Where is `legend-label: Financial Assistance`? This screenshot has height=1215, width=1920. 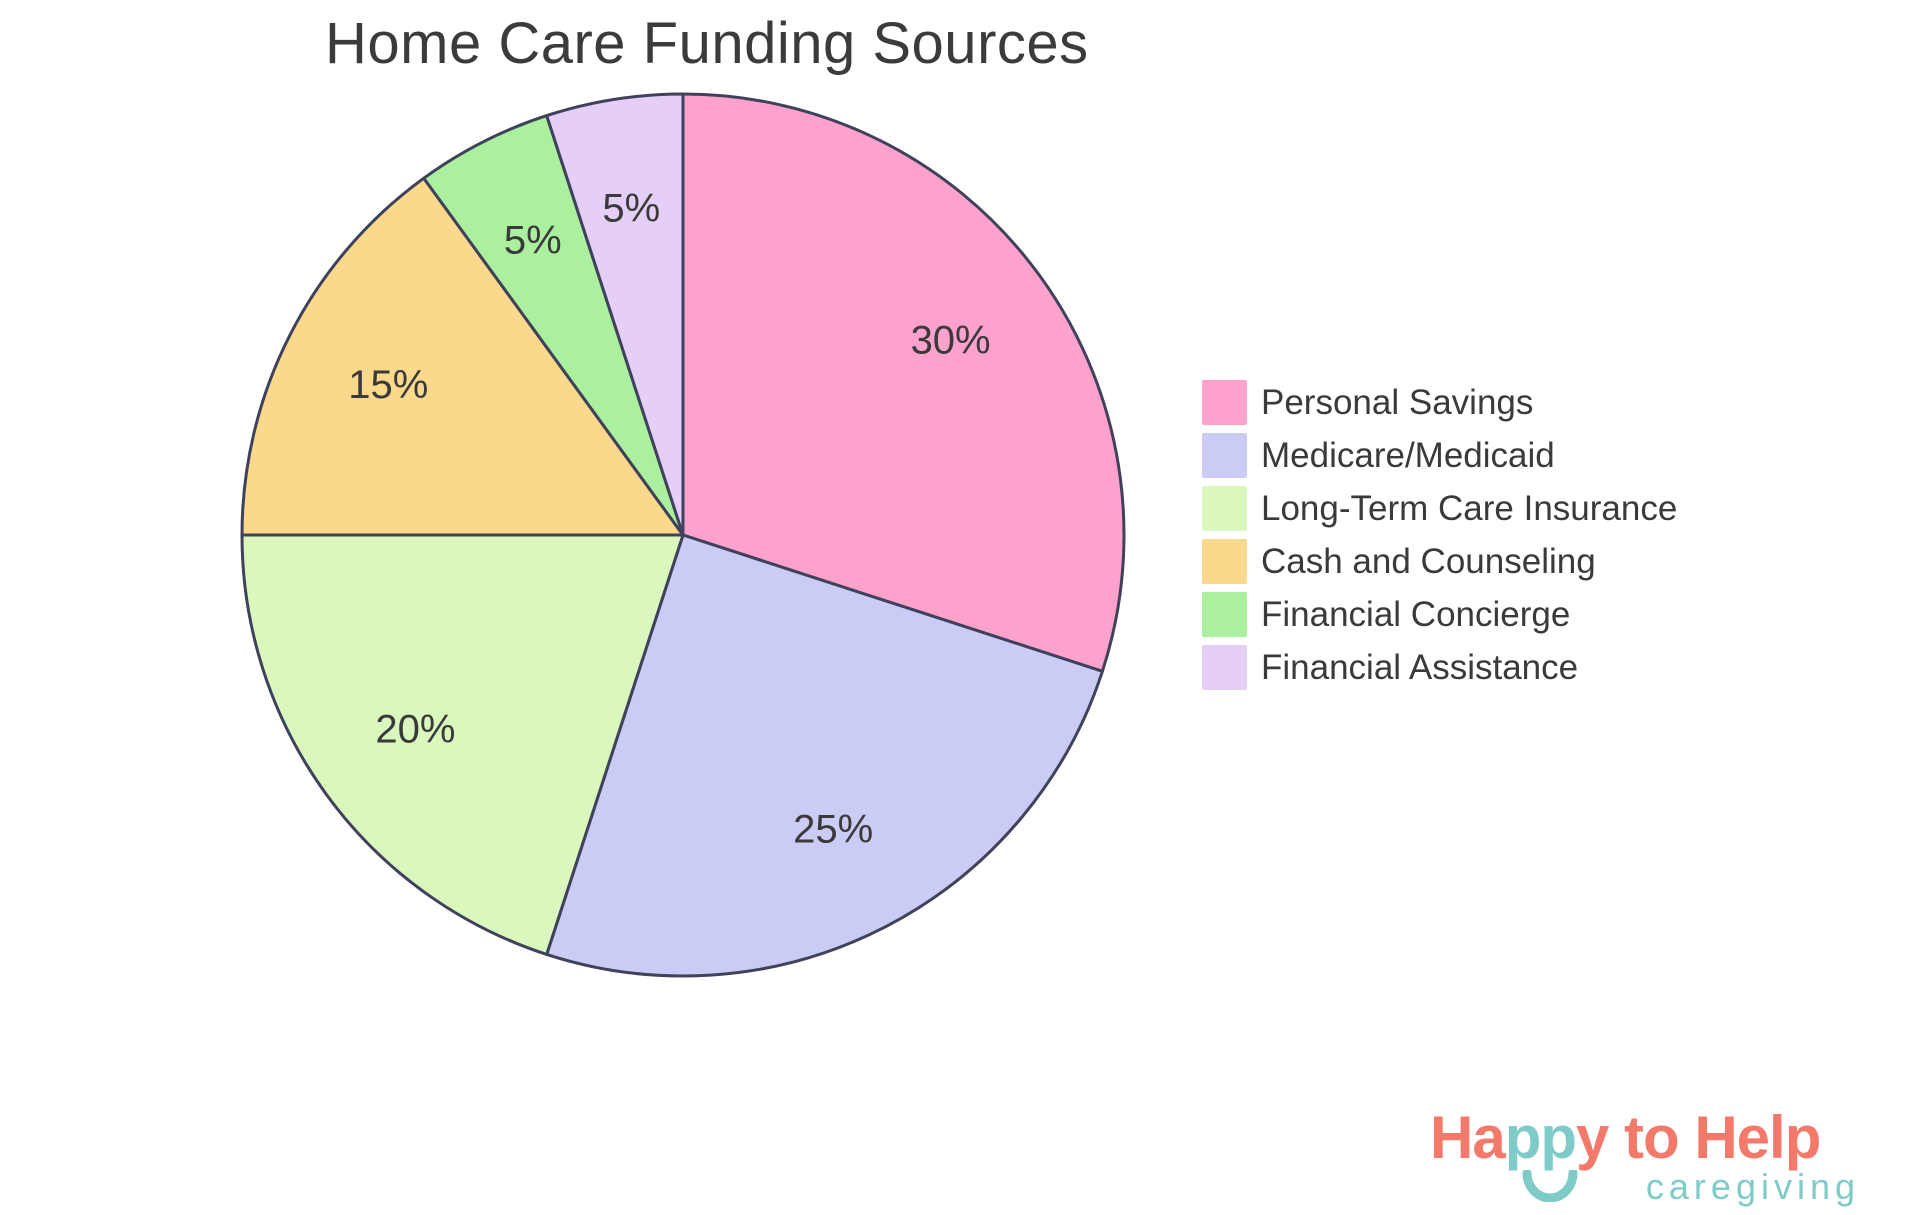 legend-label: Financial Assistance is located at coordinates (1420, 667).